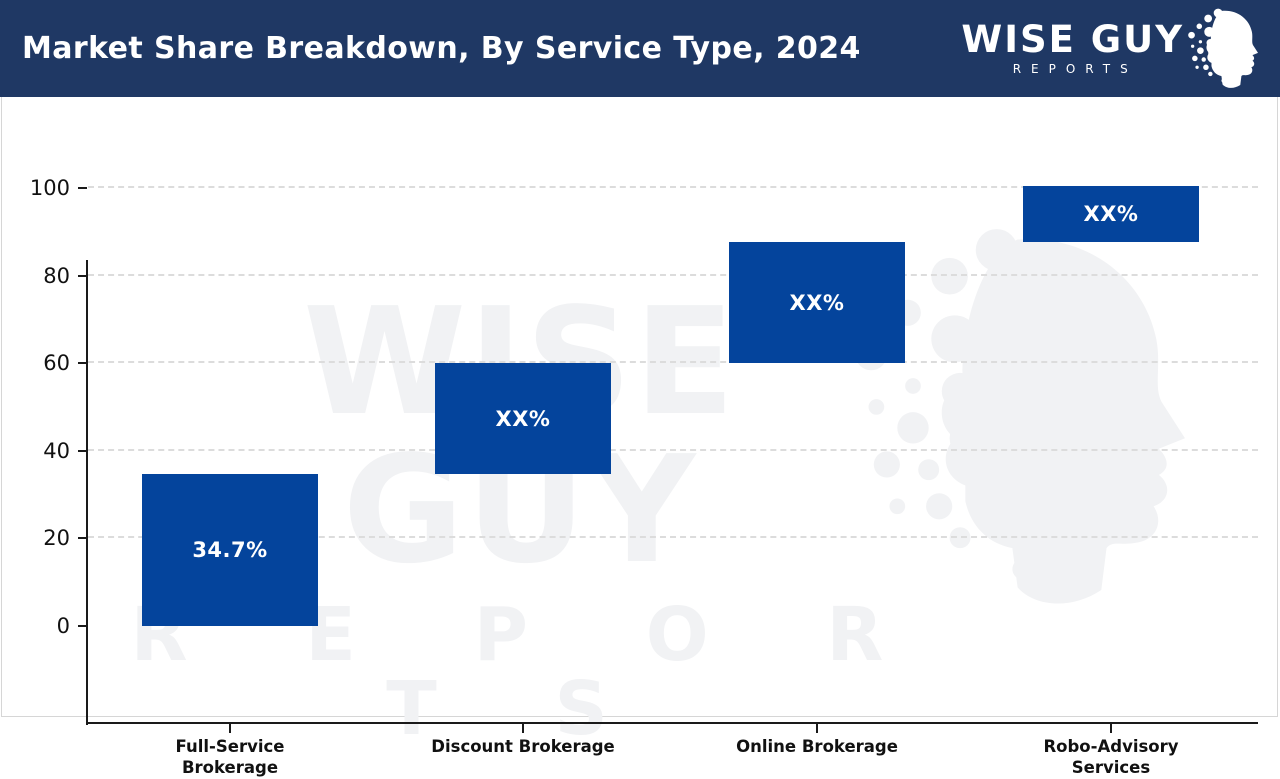 Image resolution: width=1280 pixels, height=779 pixels. Describe the element at coordinates (56, 450) in the screenshot. I see `y-tick-label: 40` at that location.